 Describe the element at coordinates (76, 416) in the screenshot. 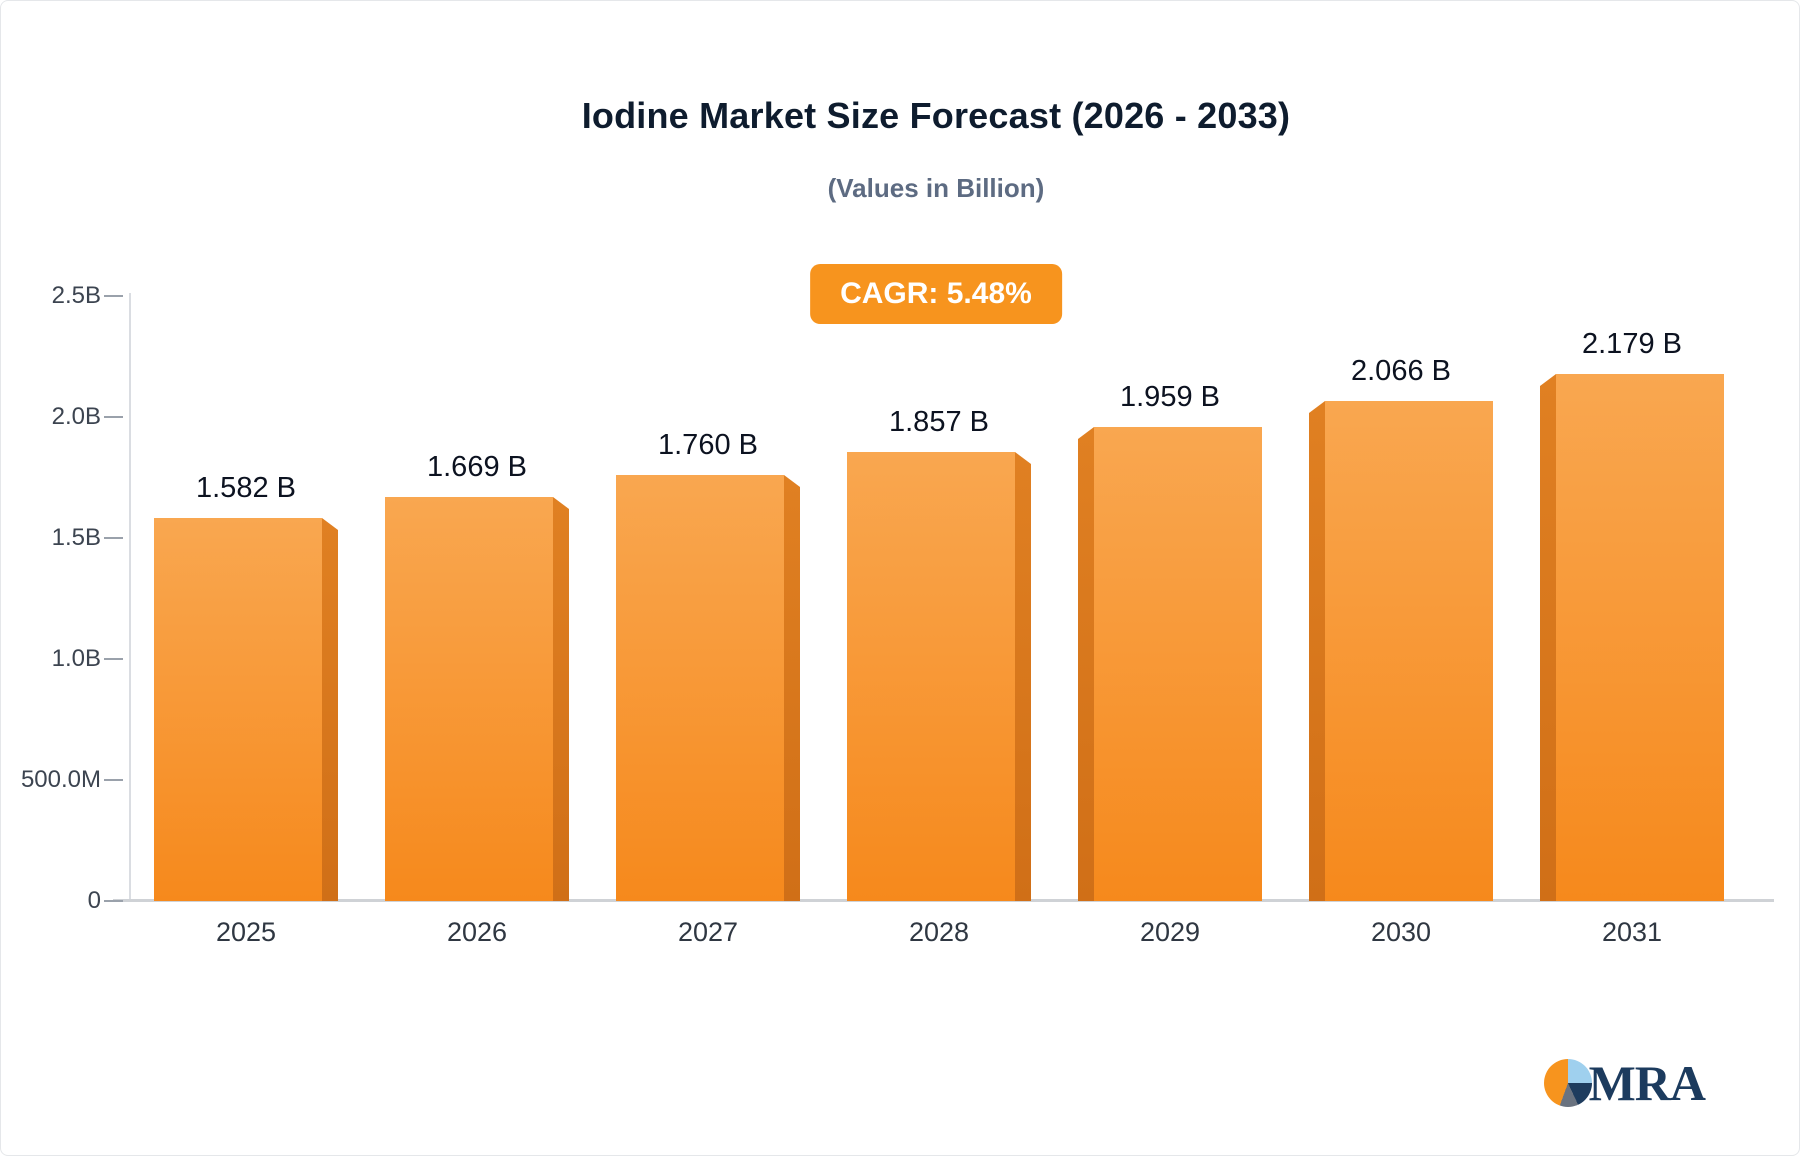

I see `y-tick-label: 2.0B` at that location.